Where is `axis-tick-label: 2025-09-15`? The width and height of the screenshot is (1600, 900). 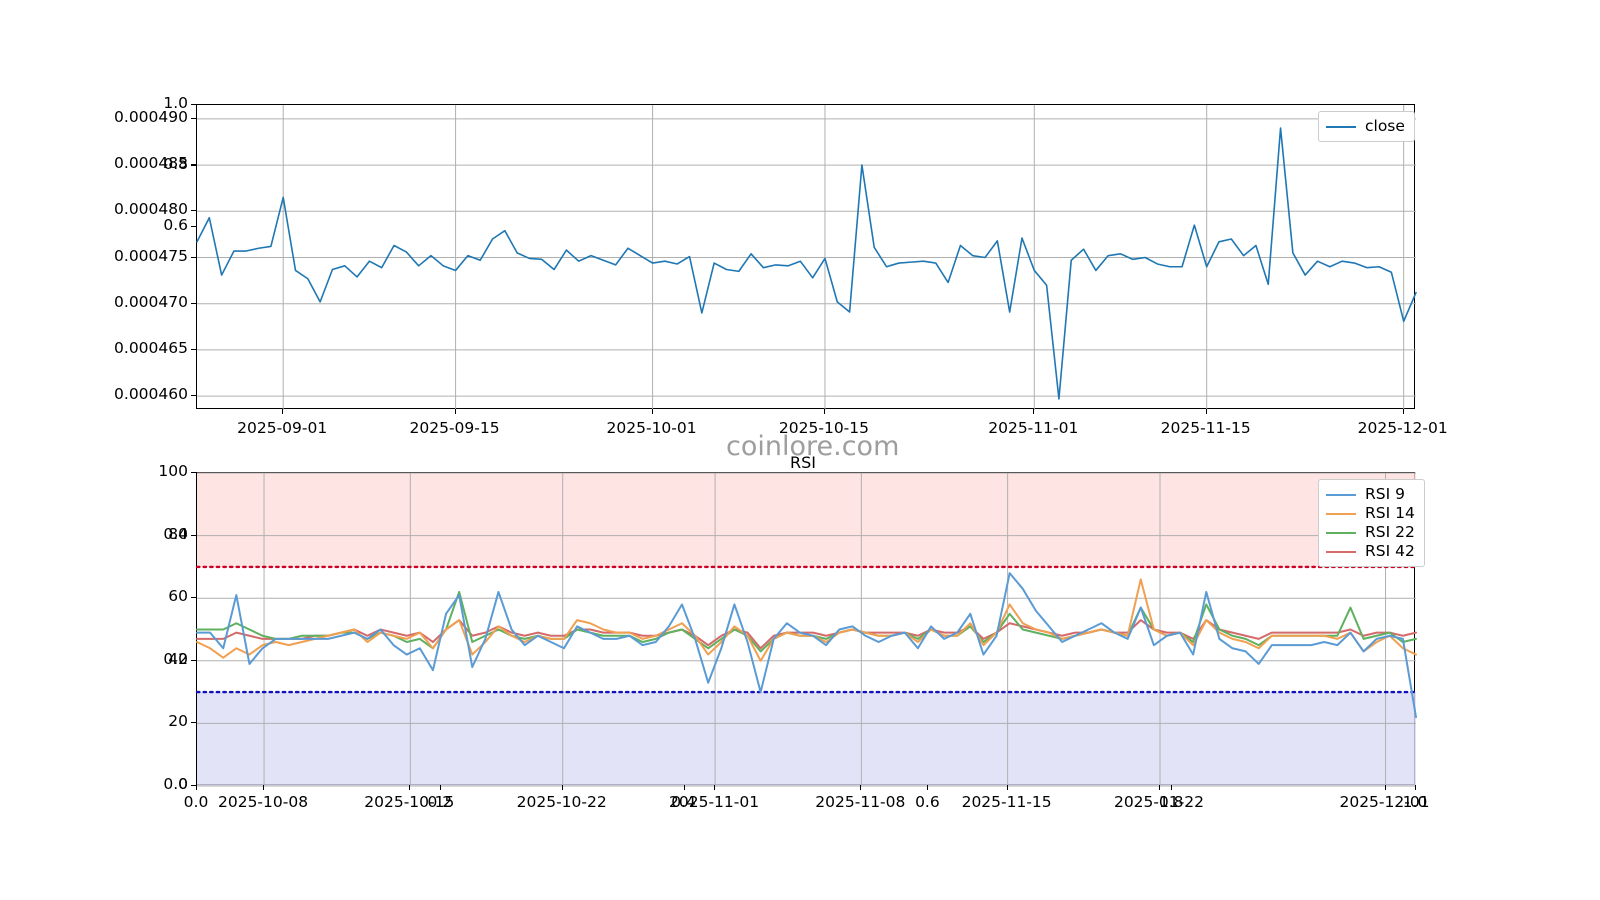 axis-tick-label: 2025-09-15 is located at coordinates (454, 428).